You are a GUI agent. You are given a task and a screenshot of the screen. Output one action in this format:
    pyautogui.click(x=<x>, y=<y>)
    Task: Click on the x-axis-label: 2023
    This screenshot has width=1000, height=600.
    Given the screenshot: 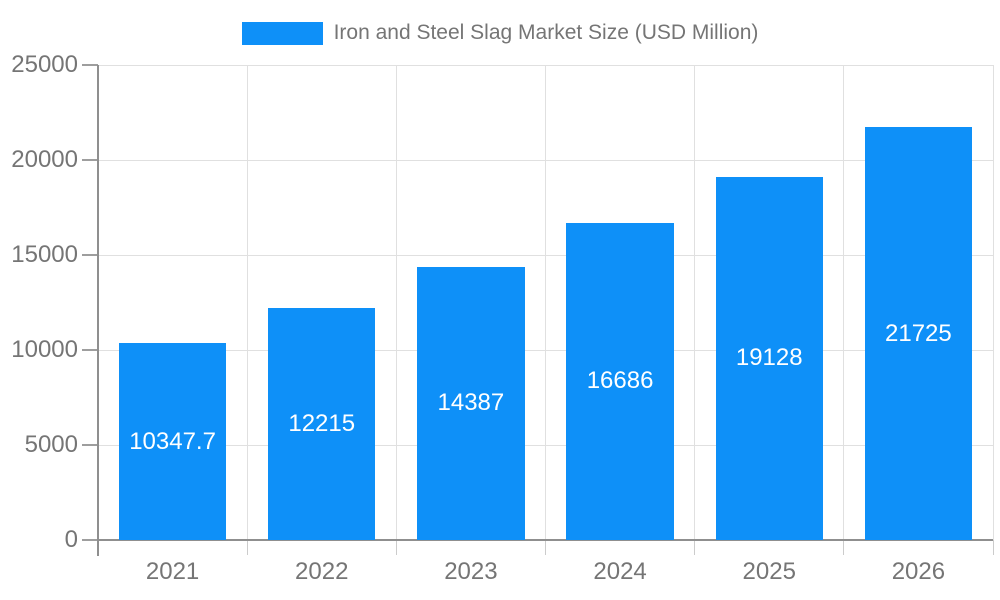 What is the action you would take?
    pyautogui.click(x=471, y=571)
    